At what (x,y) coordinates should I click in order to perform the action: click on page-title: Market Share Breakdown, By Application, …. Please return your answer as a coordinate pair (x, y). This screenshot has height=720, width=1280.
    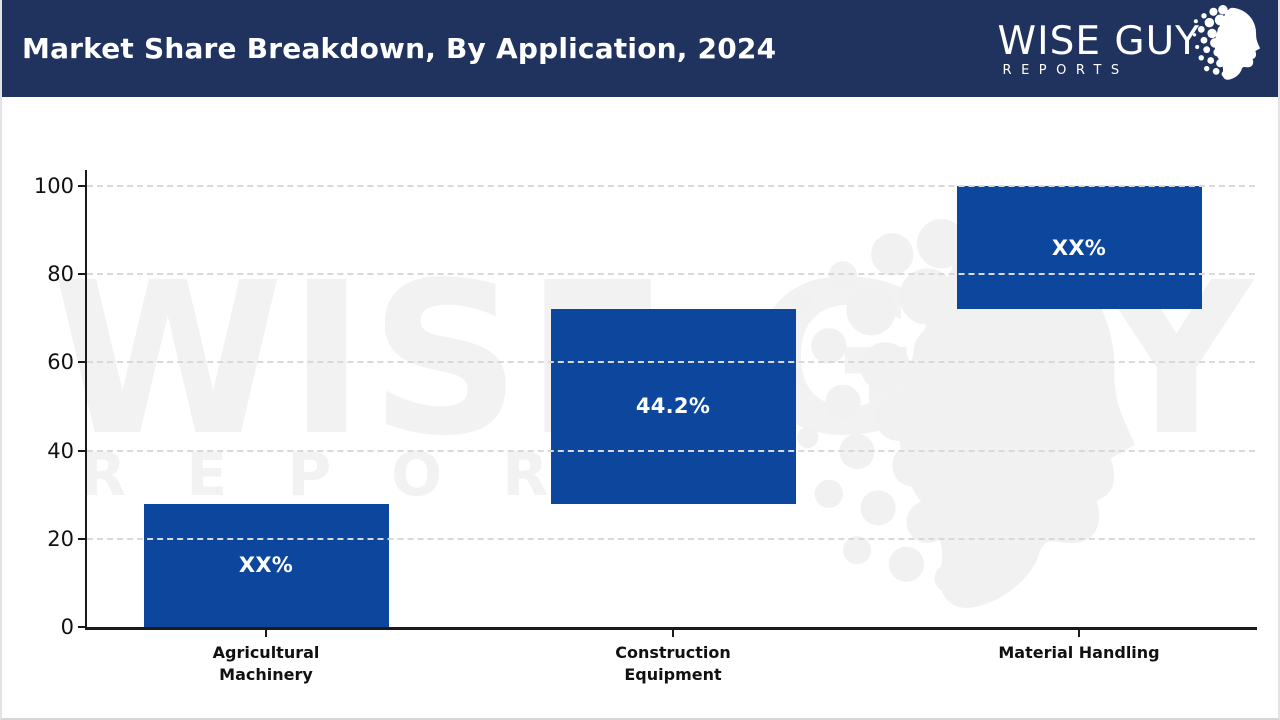
    Looking at the image, I should click on (399, 48).